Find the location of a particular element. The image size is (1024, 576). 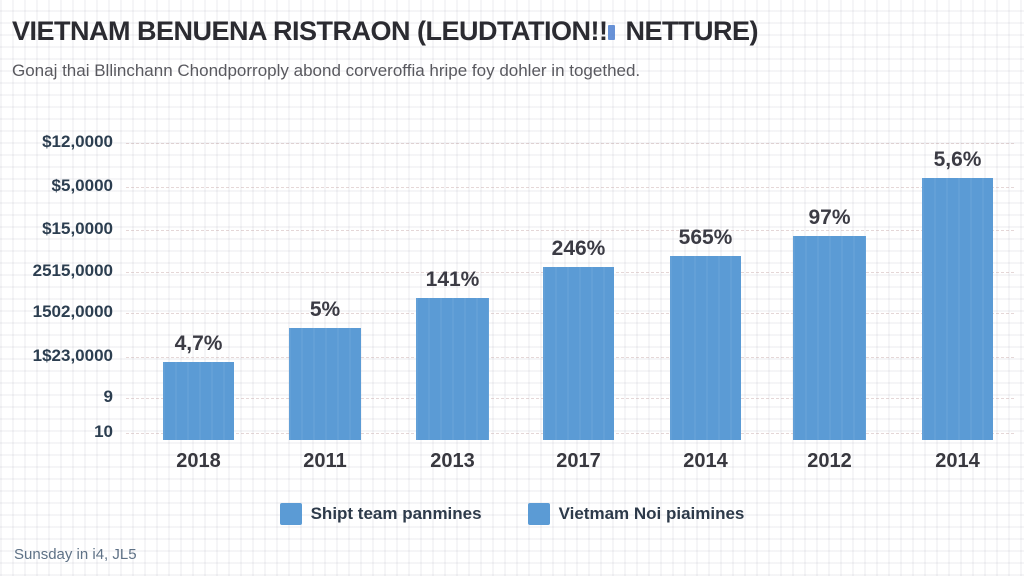

bar-2012 is located at coordinates (829, 338).